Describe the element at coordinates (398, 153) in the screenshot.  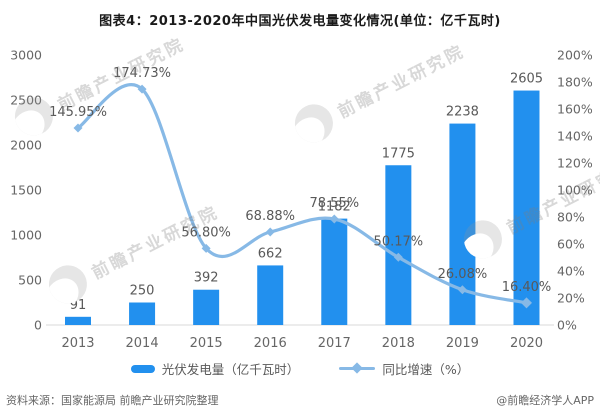
I see `bar-value-label: 1775` at that location.